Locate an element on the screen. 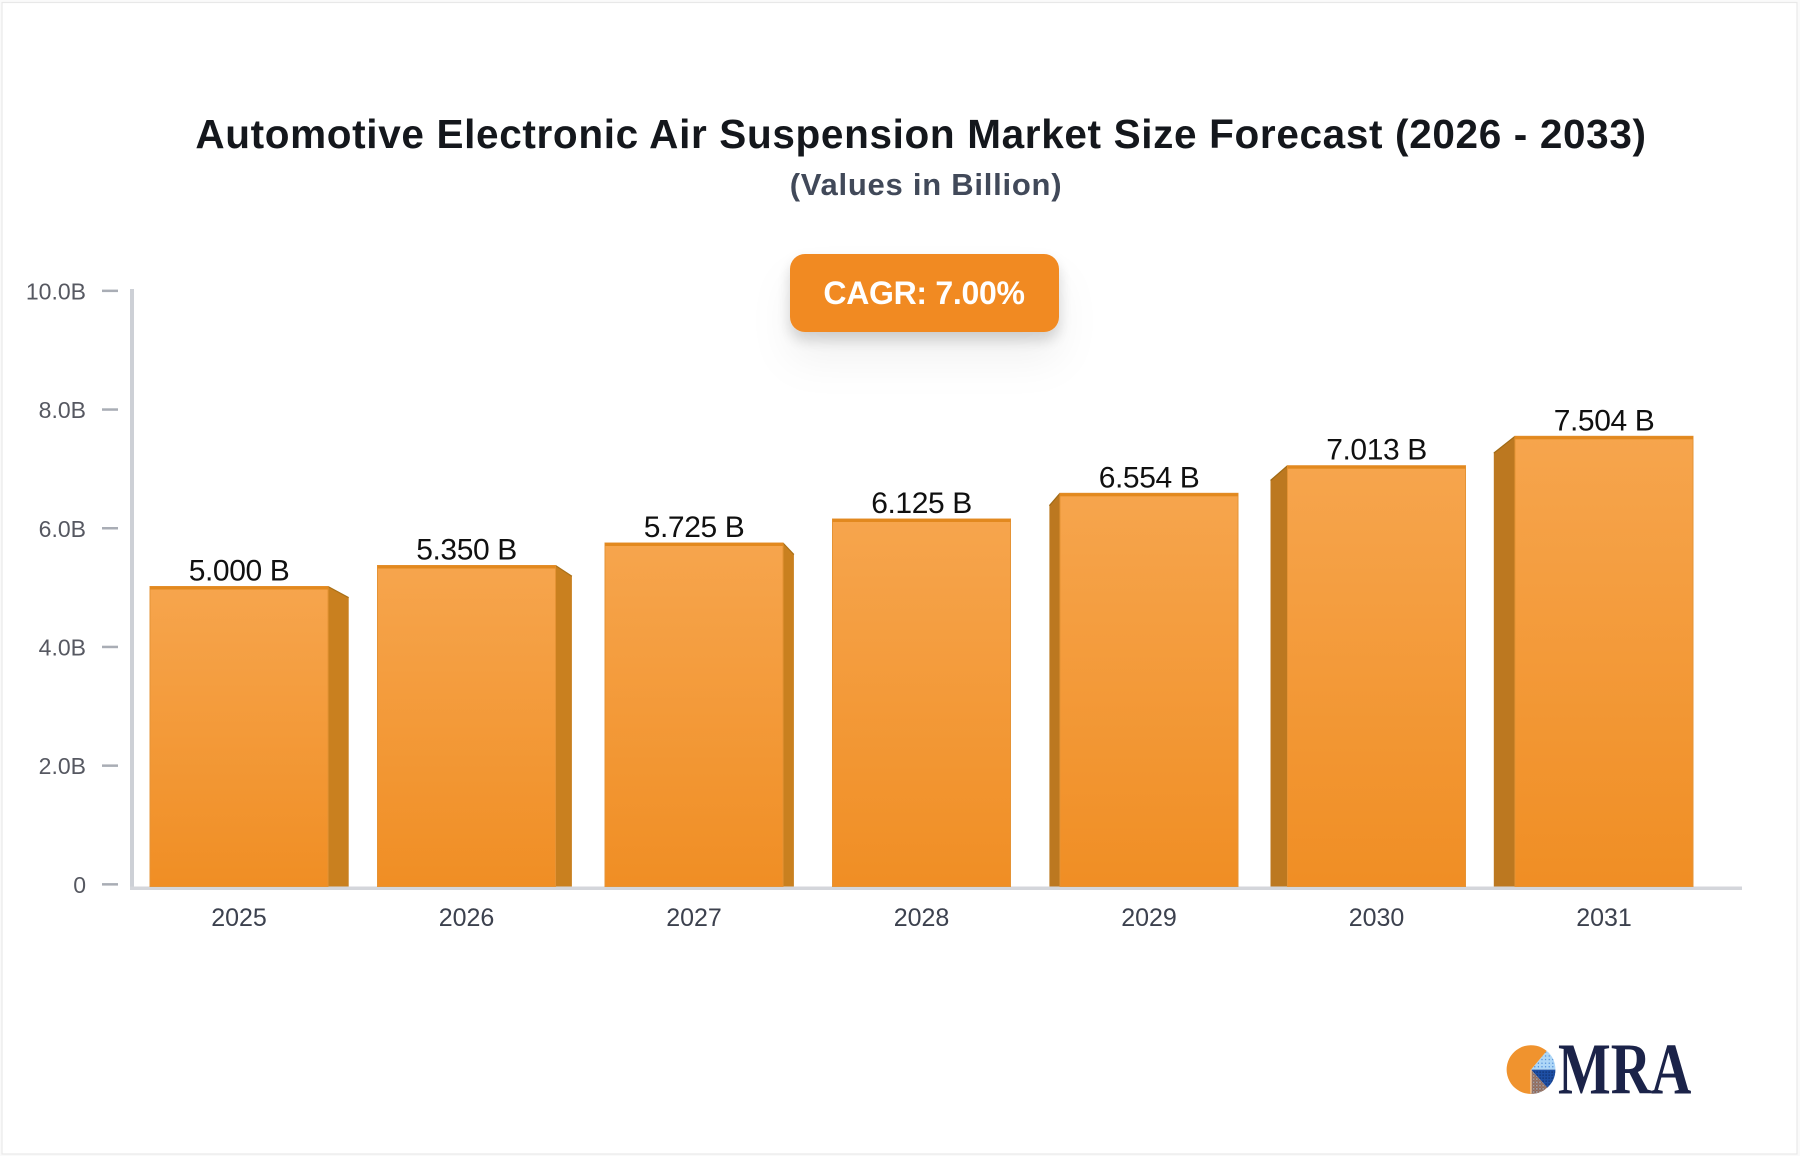  svg-text: 2028 is located at coordinates (922, 918).